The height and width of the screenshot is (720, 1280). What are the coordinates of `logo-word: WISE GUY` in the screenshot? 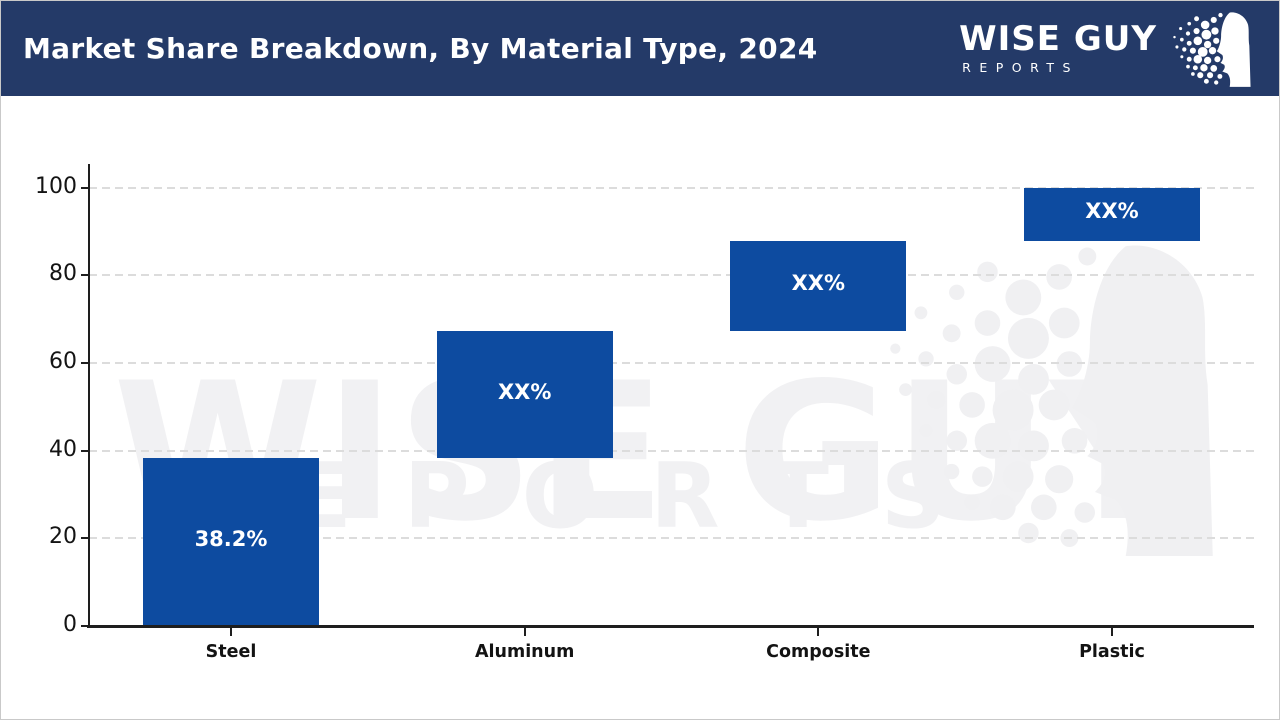 It's located at (1058, 39).